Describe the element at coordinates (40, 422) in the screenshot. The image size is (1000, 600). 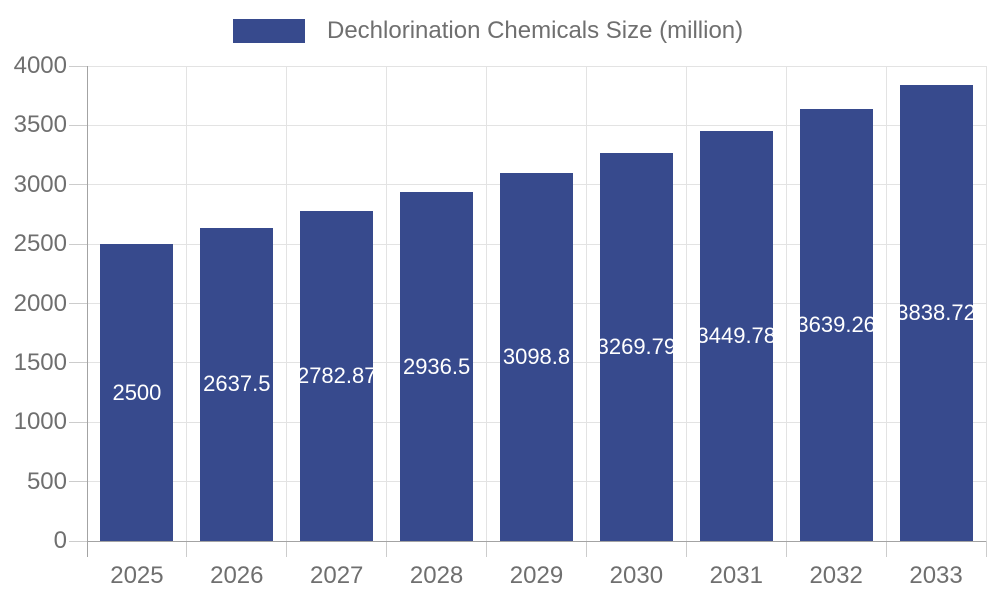
I see `y-tick-label: 1000` at that location.